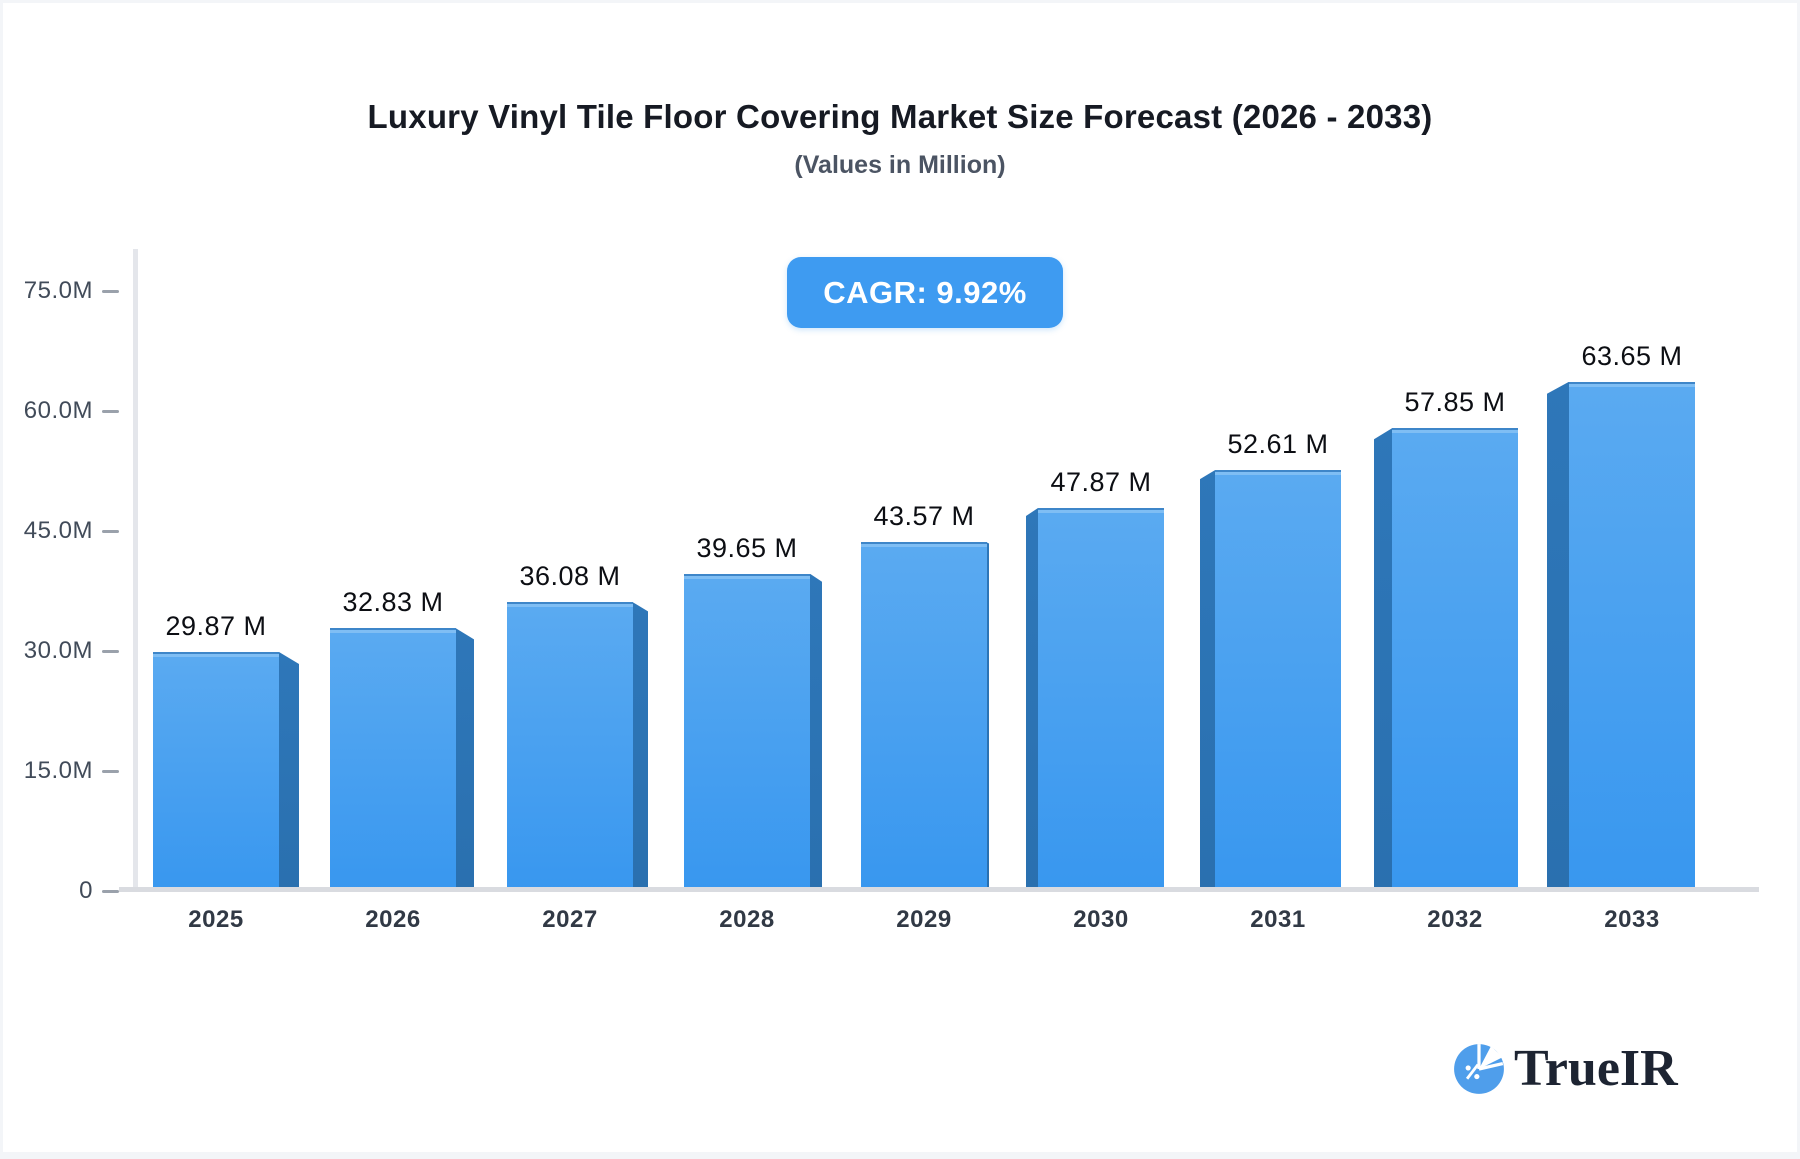  I want to click on y-tick-label: 0, so click(86, 890).